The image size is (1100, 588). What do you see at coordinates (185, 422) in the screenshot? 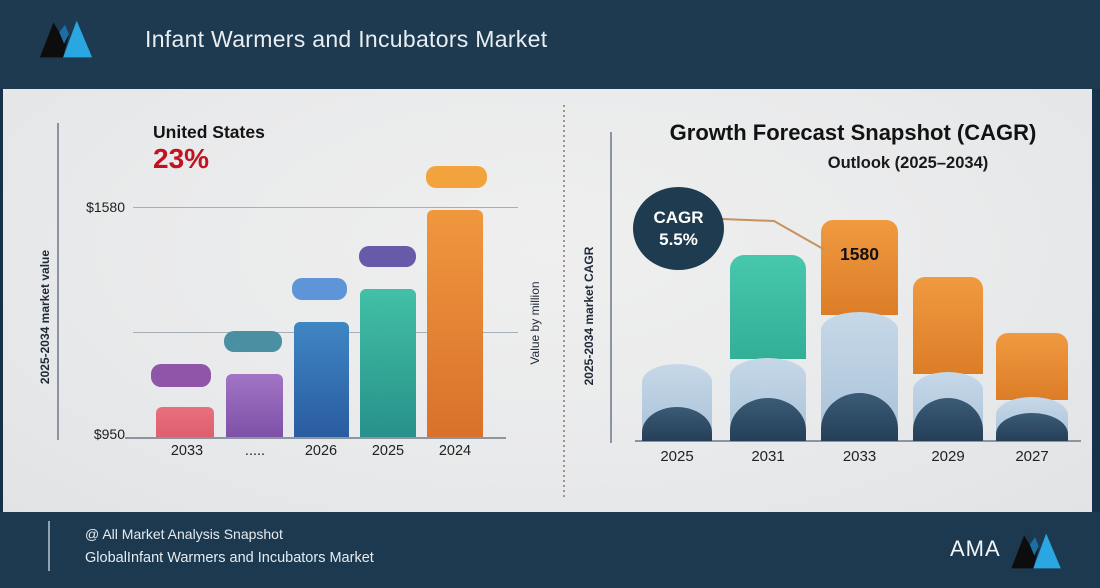
I see `bar-2033` at bounding box center [185, 422].